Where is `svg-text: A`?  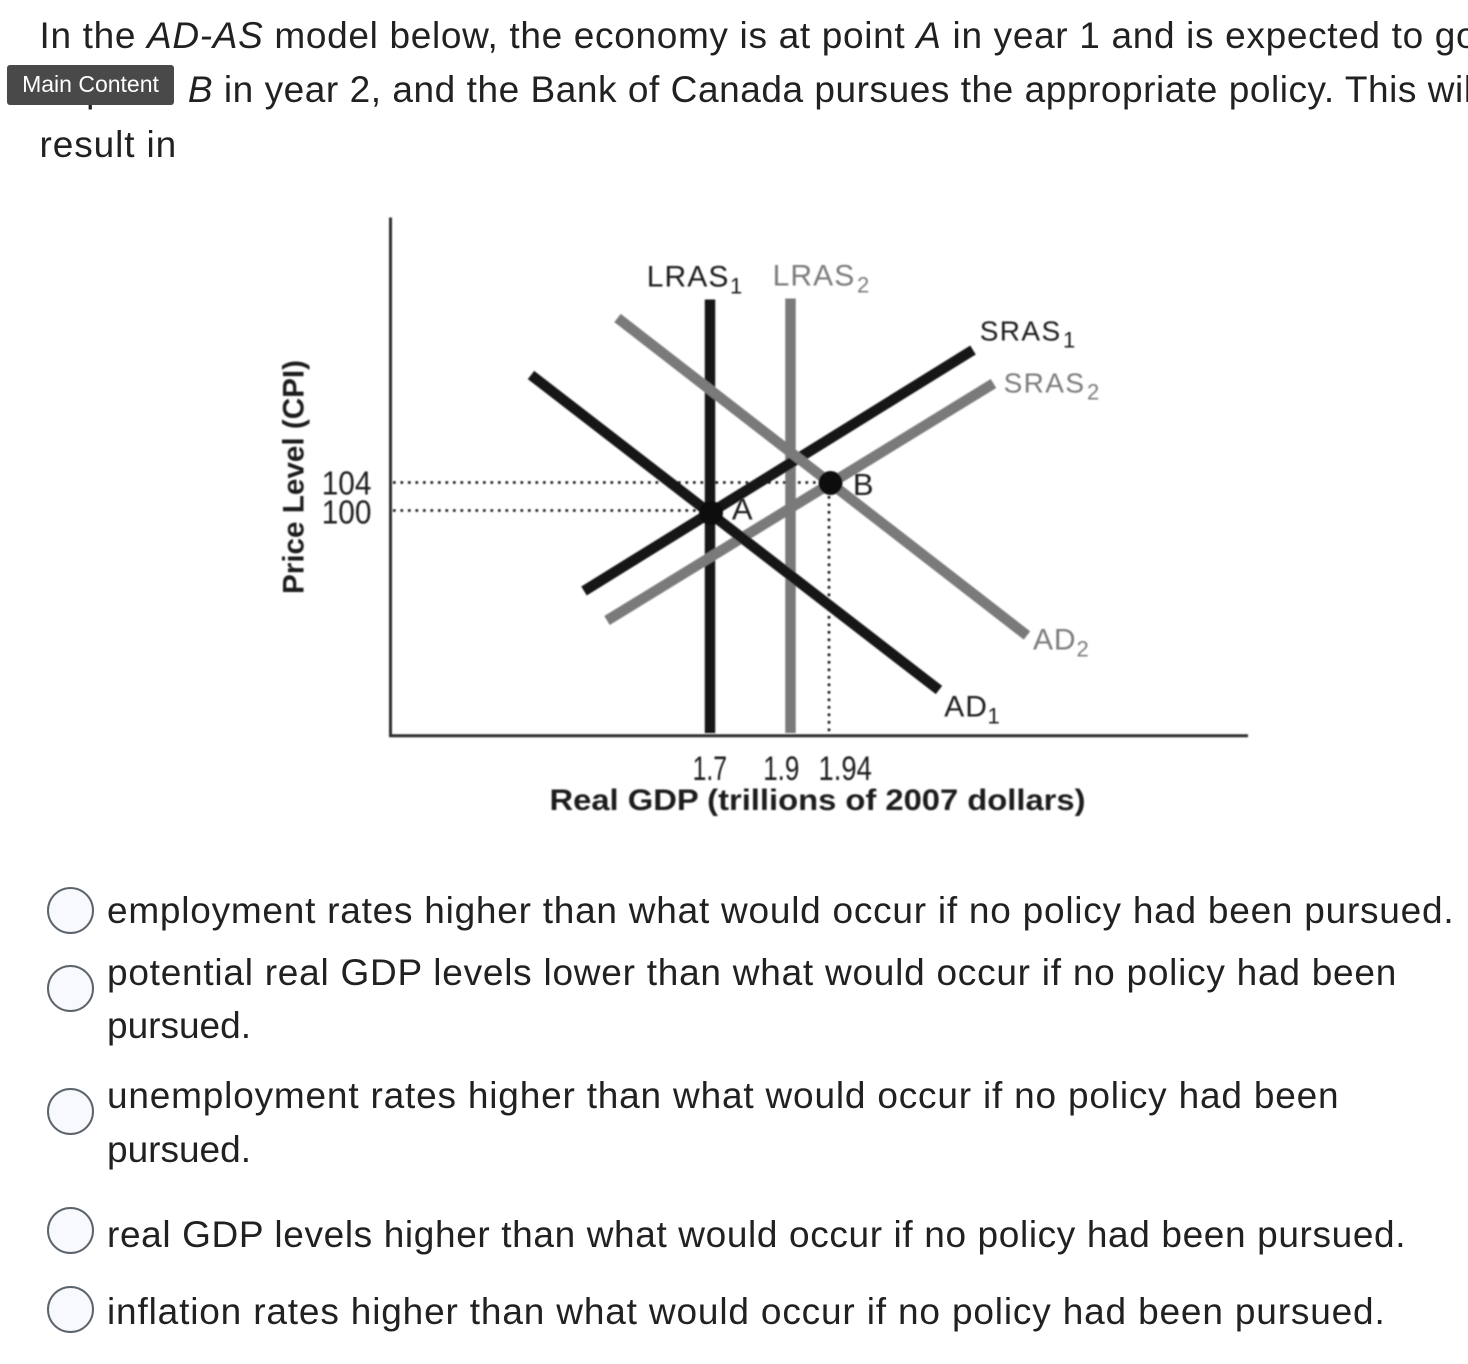
svg-text: A is located at coordinates (742, 509).